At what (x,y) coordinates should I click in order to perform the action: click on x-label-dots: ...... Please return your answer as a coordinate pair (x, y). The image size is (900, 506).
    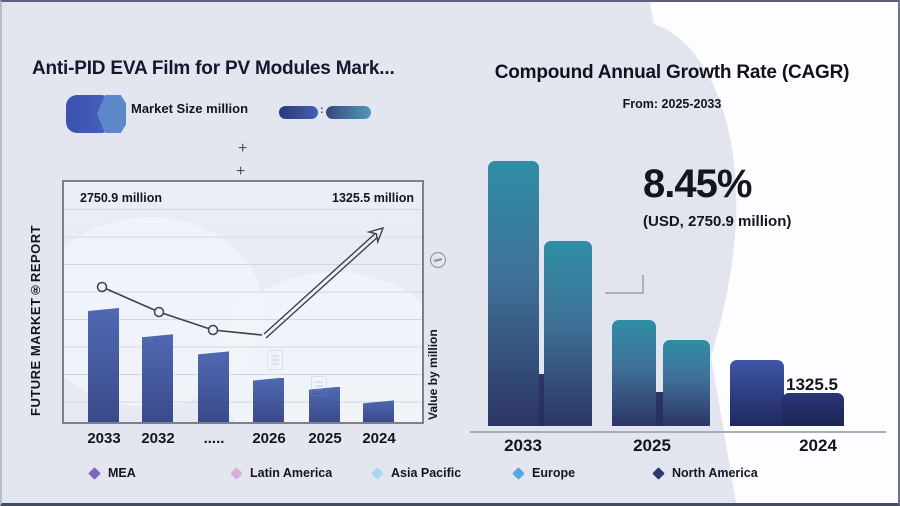
    Looking at the image, I should click on (214, 438).